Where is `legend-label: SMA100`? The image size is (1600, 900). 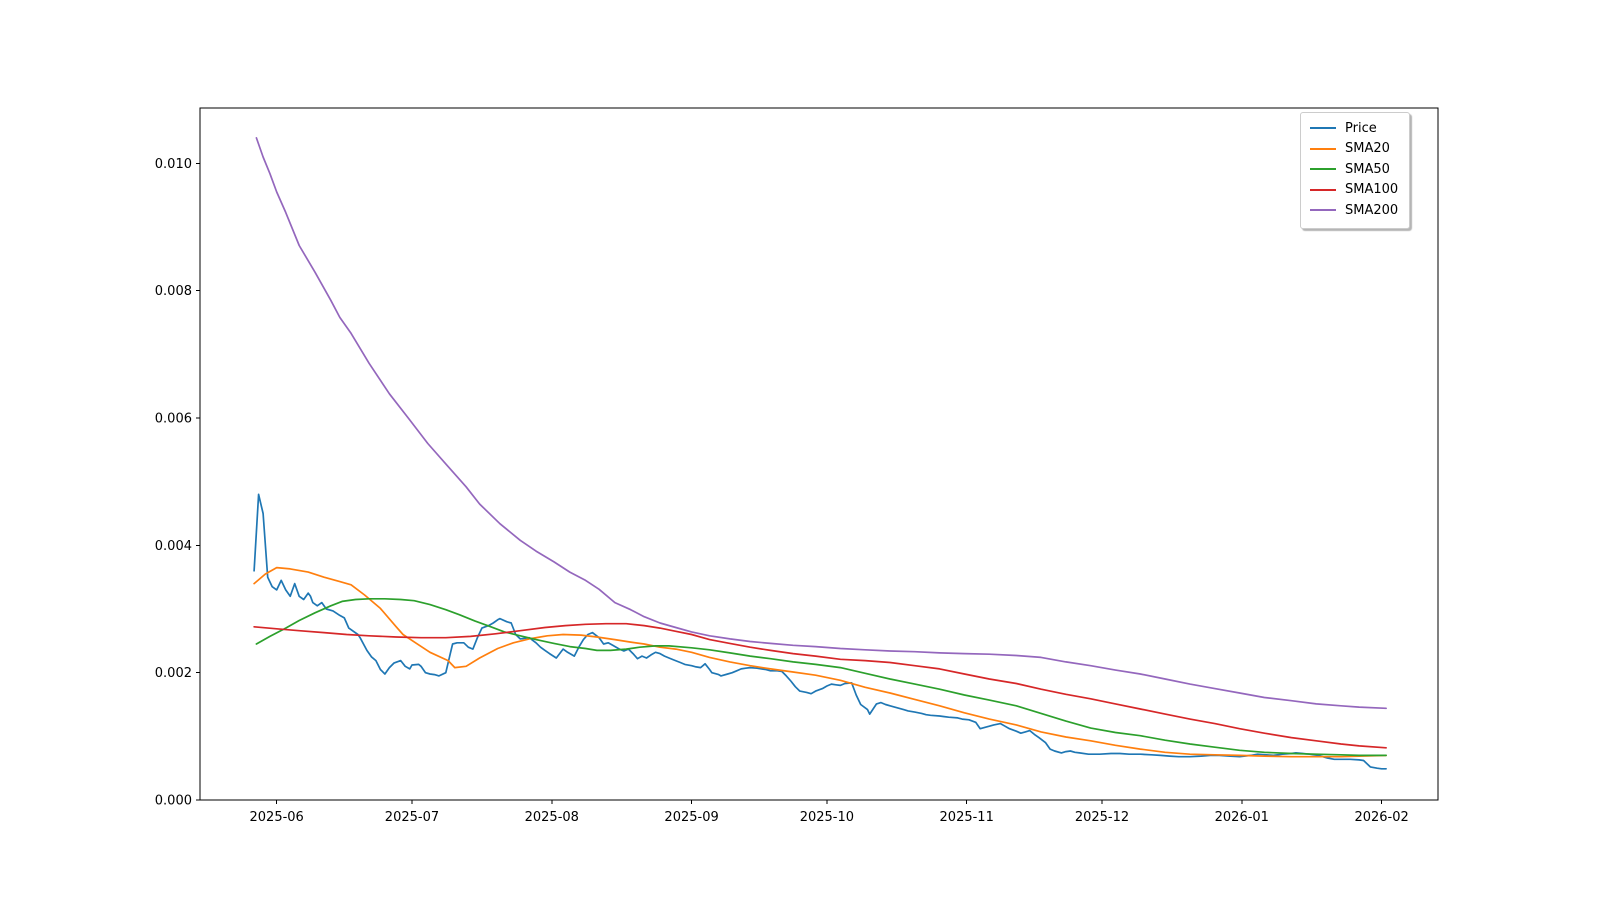
legend-label: SMA100 is located at coordinates (1372, 190).